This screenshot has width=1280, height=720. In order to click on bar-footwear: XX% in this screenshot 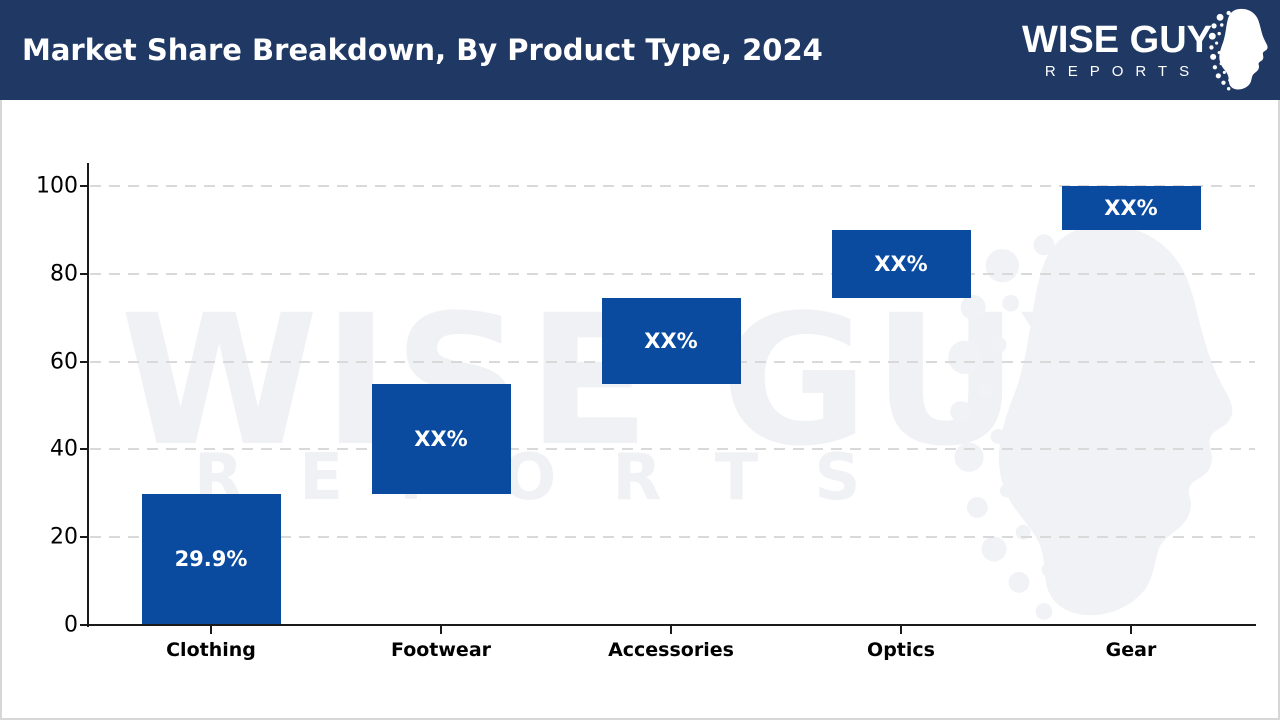, I will do `click(441, 438)`.